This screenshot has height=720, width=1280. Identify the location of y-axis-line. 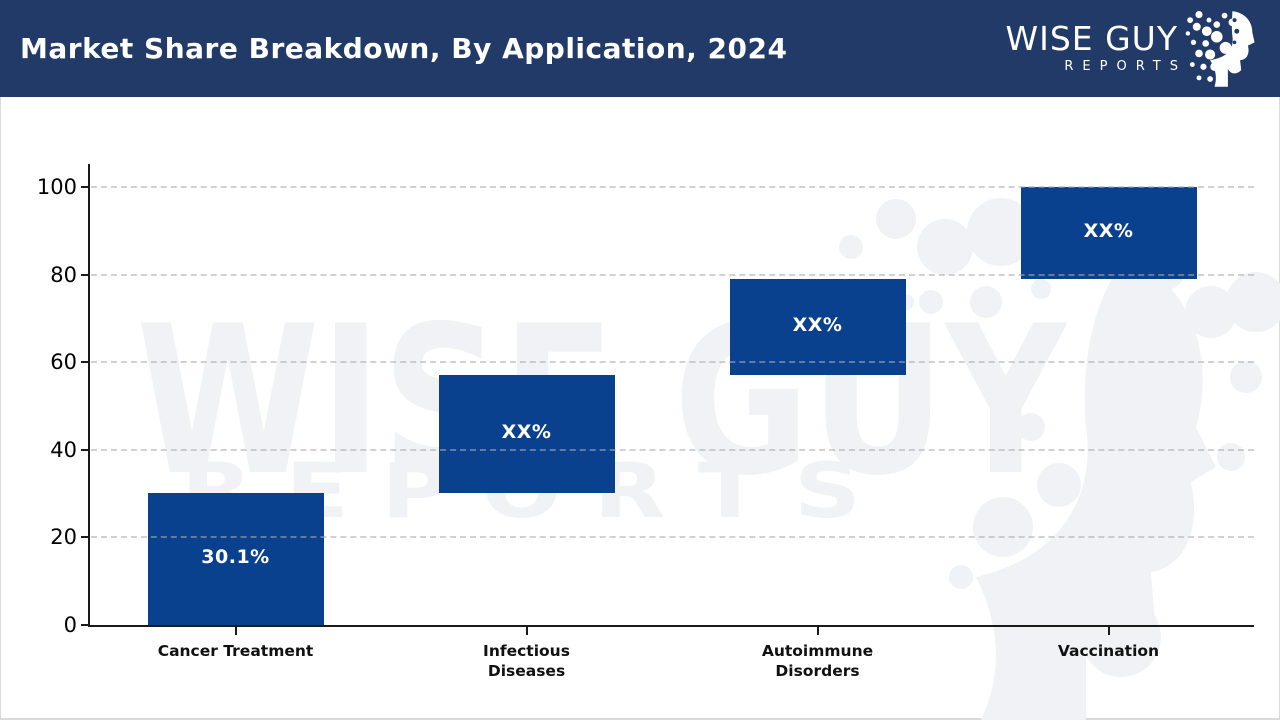
(89, 395).